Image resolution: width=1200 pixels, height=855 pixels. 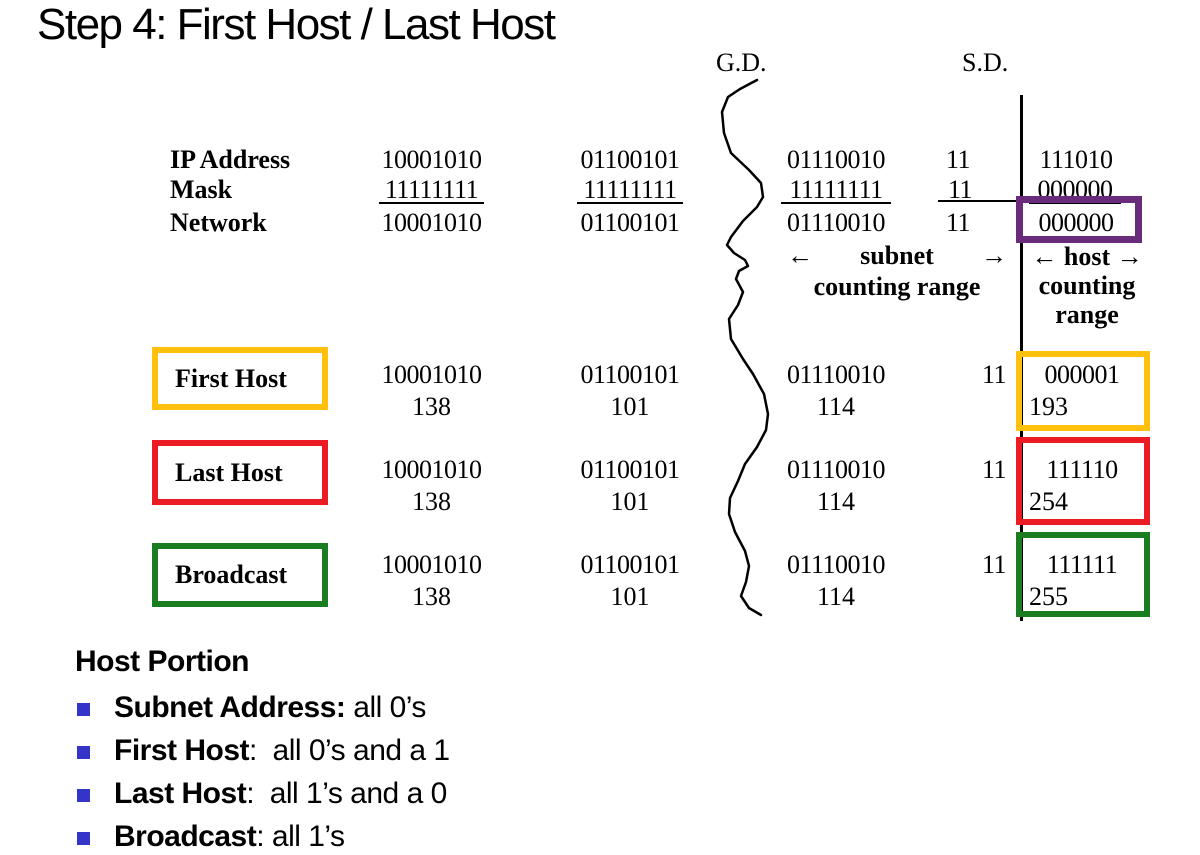 I want to click on subnet-address-desc: all 0’s, so click(x=385, y=707).